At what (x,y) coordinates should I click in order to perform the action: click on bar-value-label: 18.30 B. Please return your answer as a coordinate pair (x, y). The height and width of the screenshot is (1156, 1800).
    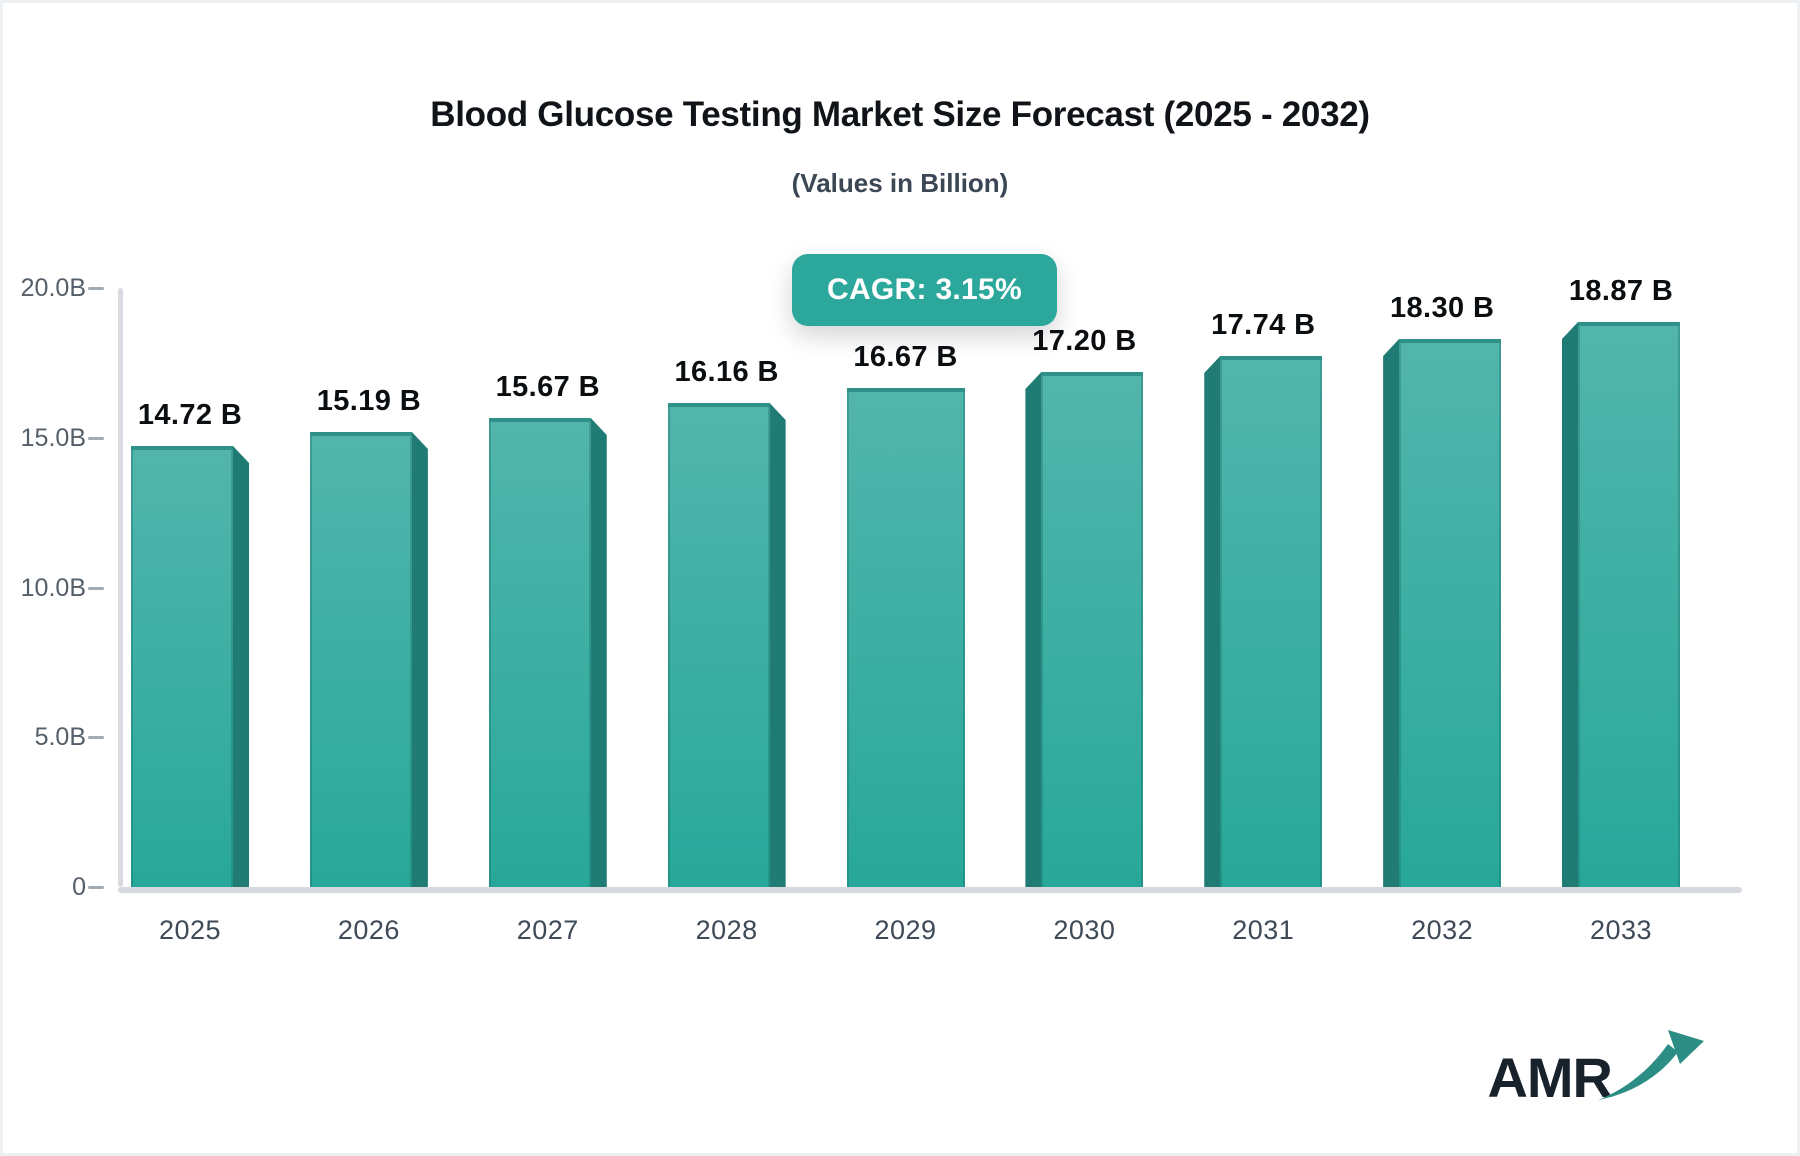
    Looking at the image, I should click on (1442, 308).